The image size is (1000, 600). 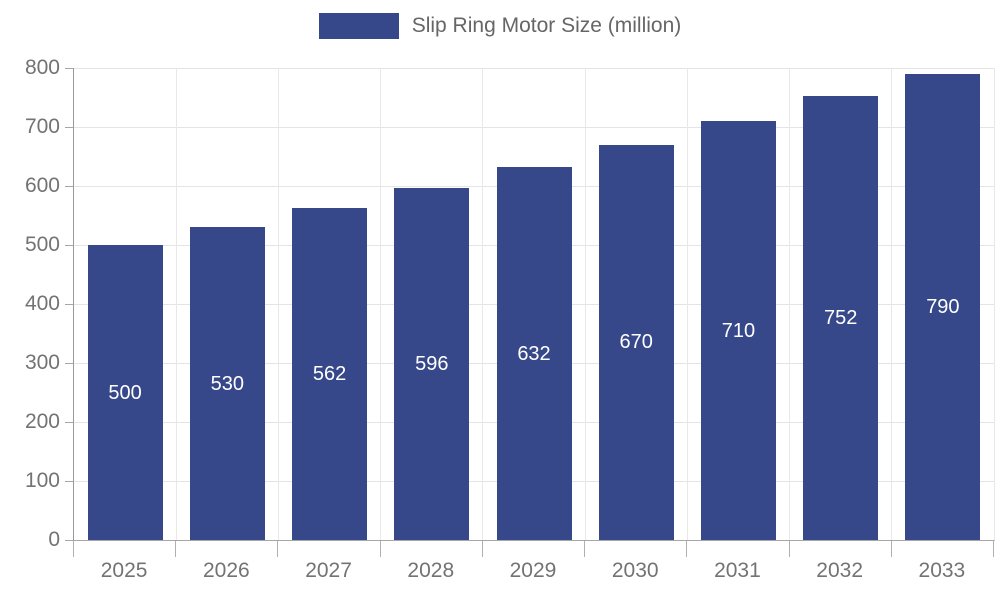 I want to click on legend-label: Slip Ring Motor Size (million), so click(x=546, y=25).